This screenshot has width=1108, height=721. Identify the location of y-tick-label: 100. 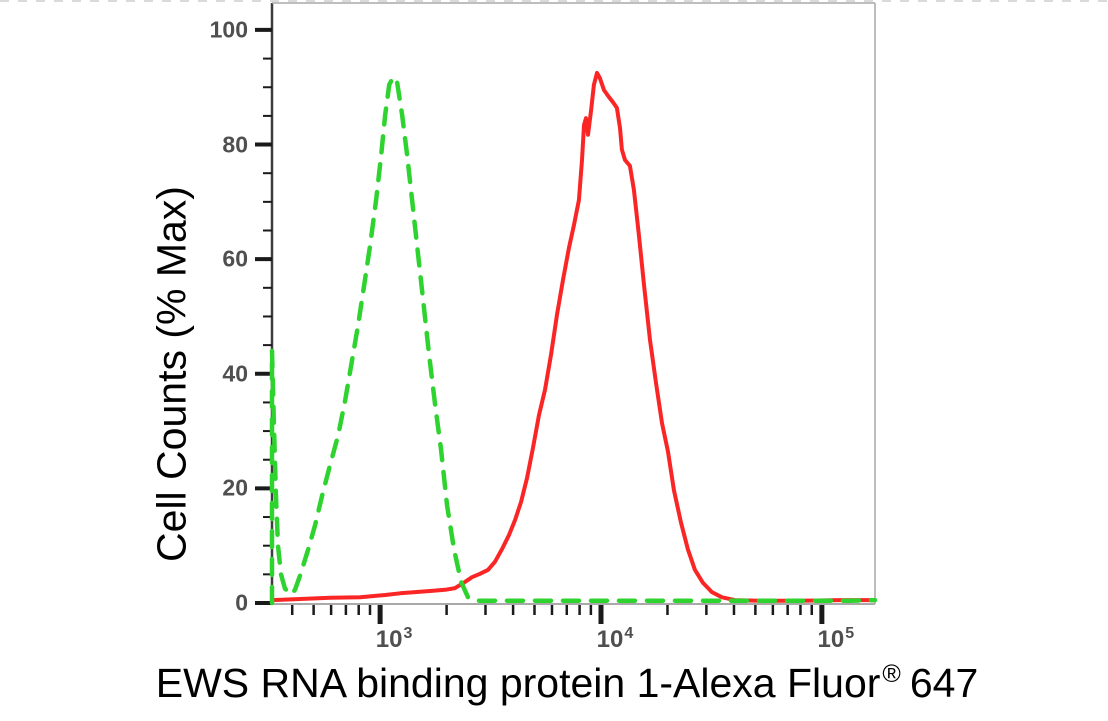
(228, 29).